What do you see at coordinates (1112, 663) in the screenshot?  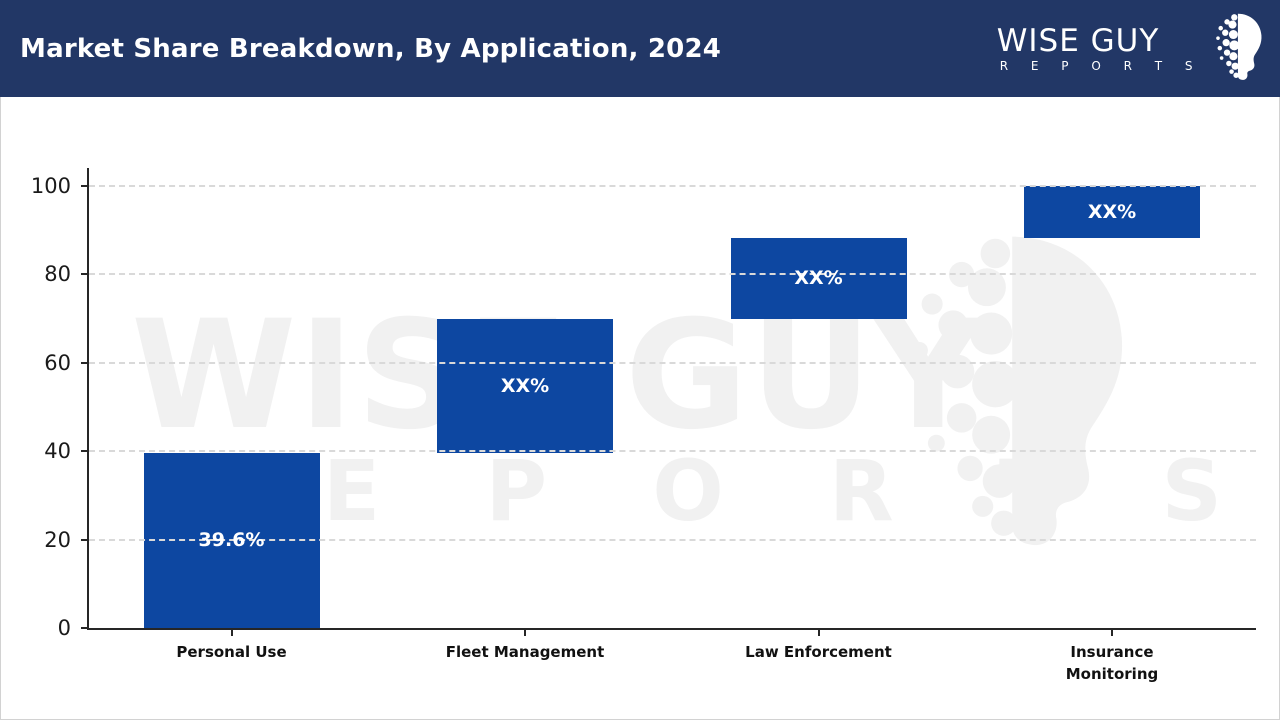 I see `x-axis-label: Insurance Monitoring` at bounding box center [1112, 663].